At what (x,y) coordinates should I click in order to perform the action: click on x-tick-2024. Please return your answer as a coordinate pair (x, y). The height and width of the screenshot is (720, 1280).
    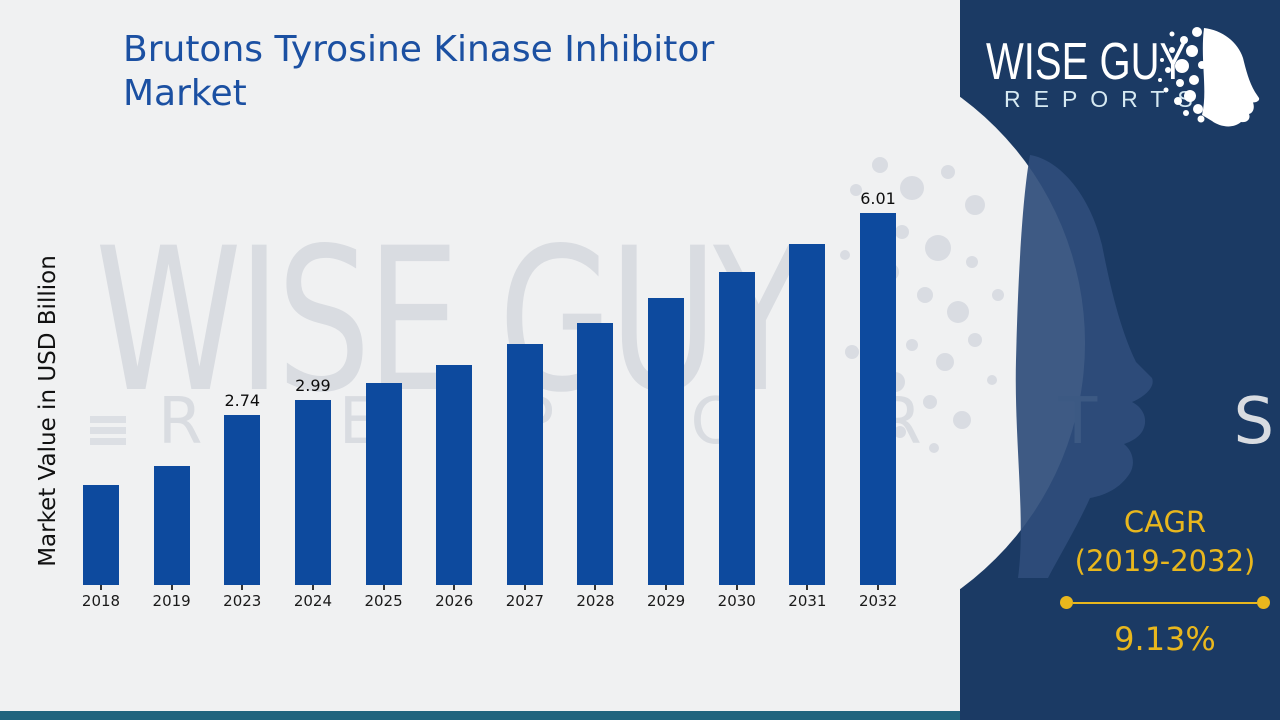
    Looking at the image, I should click on (312, 587).